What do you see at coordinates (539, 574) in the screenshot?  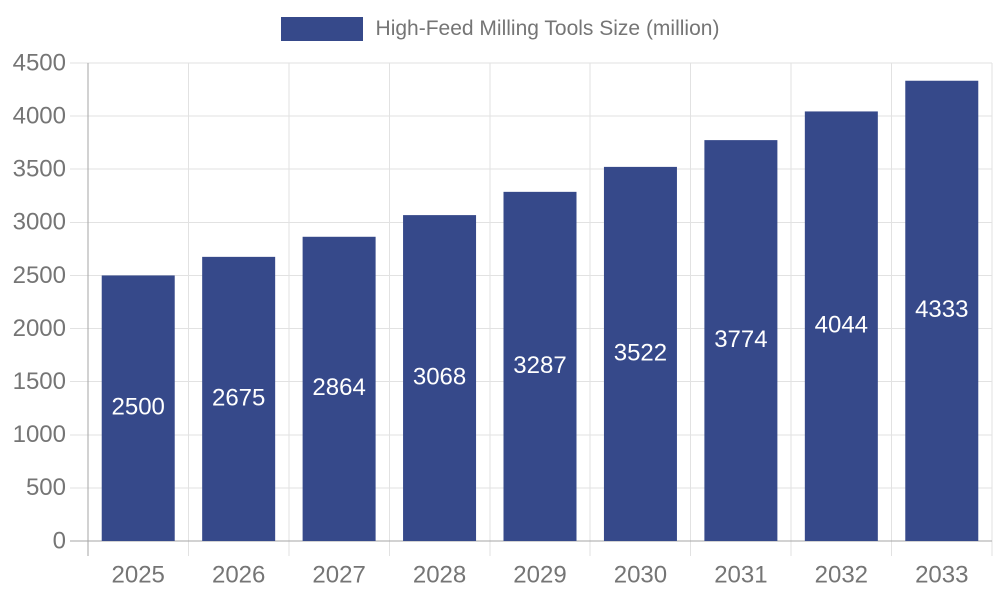 I see `x-tick-label: 2029` at bounding box center [539, 574].